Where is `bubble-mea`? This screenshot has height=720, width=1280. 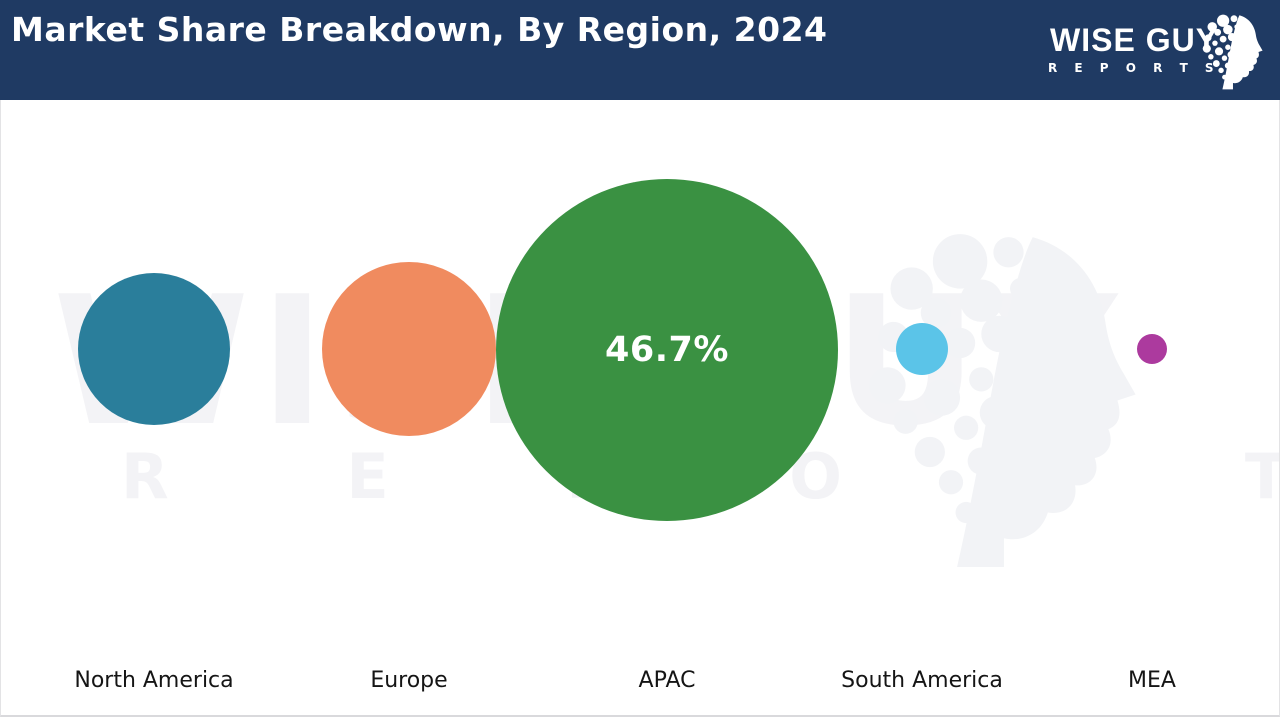 bubble-mea is located at coordinates (1152, 349).